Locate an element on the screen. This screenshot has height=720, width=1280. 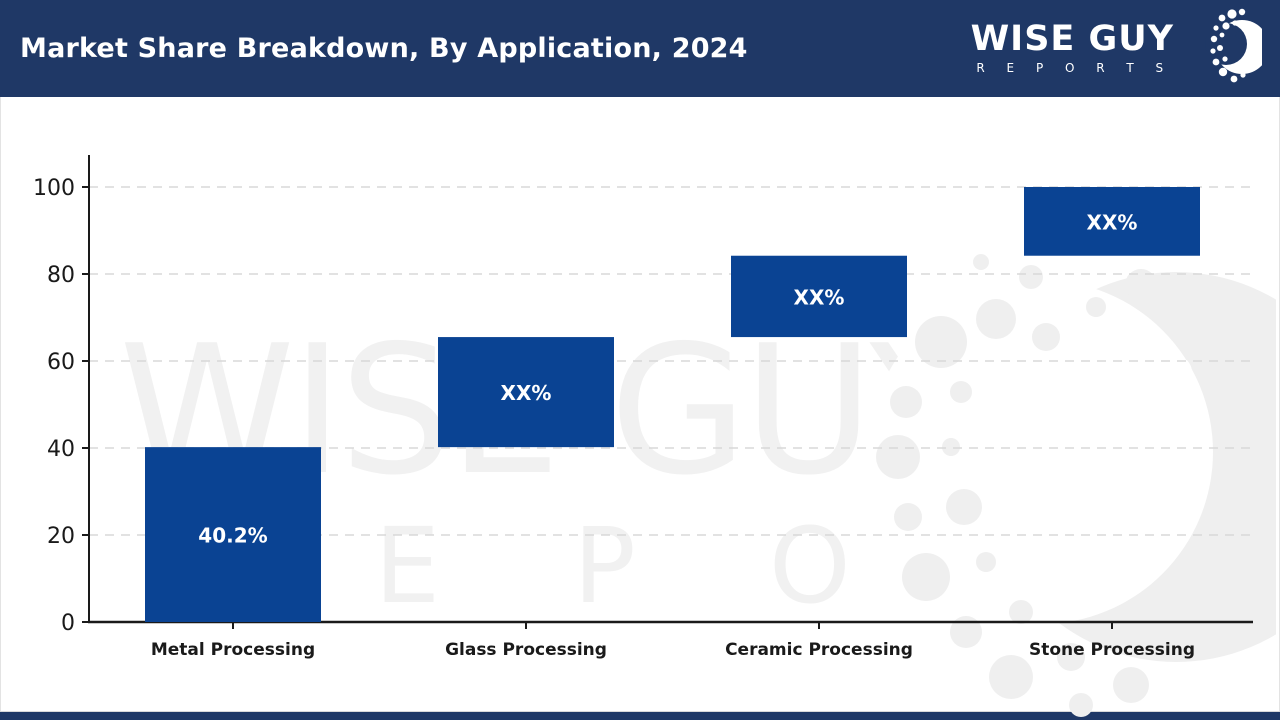
footer-bar is located at coordinates (640, 715).